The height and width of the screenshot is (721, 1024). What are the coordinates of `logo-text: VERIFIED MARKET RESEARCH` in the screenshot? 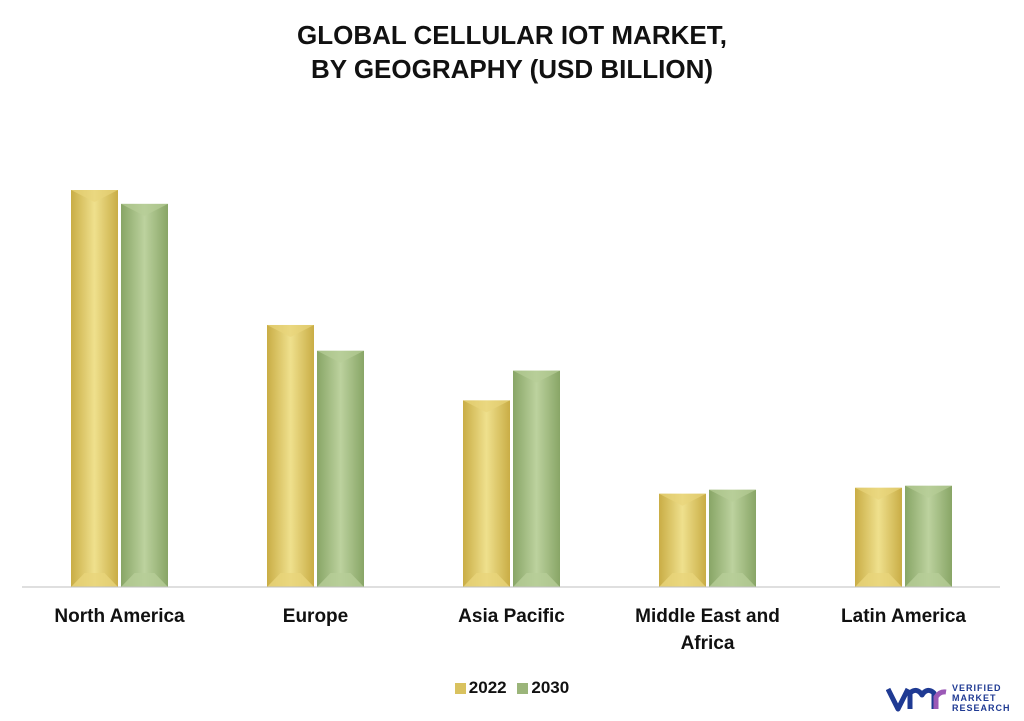 It's located at (981, 698).